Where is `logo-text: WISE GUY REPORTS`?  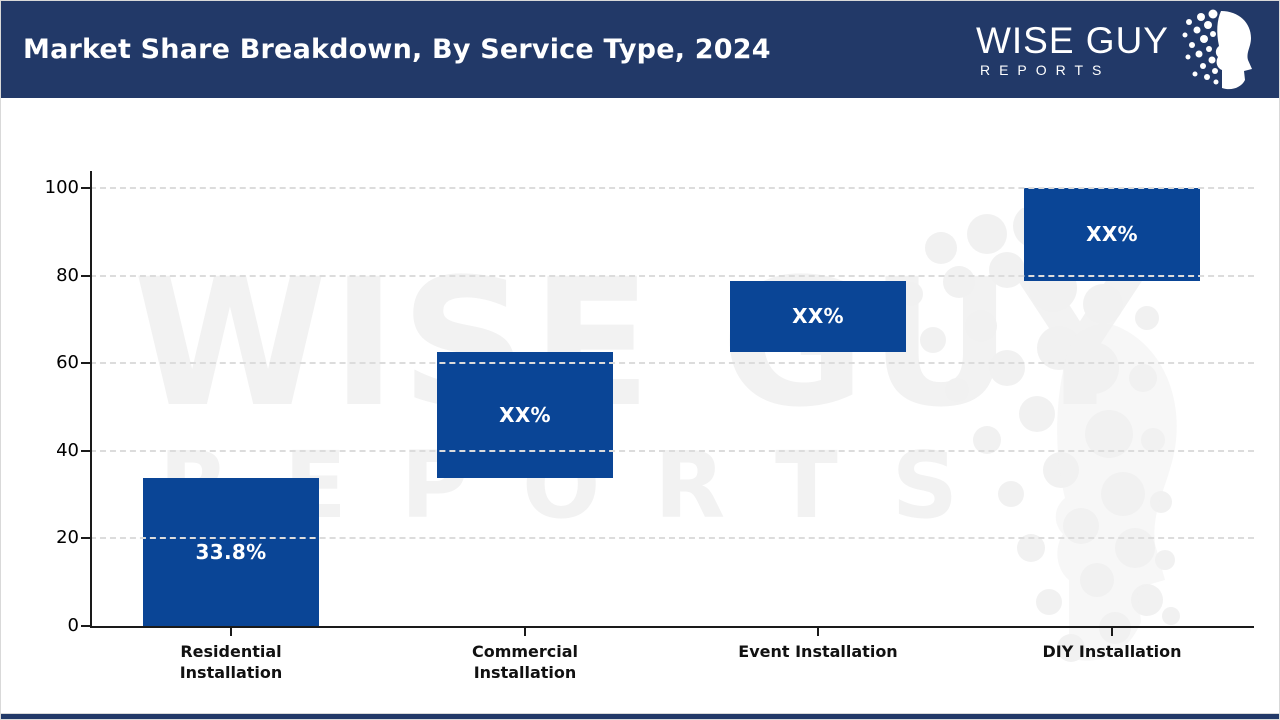
logo-text: WISE GUY REPORTS is located at coordinates (1072, 49).